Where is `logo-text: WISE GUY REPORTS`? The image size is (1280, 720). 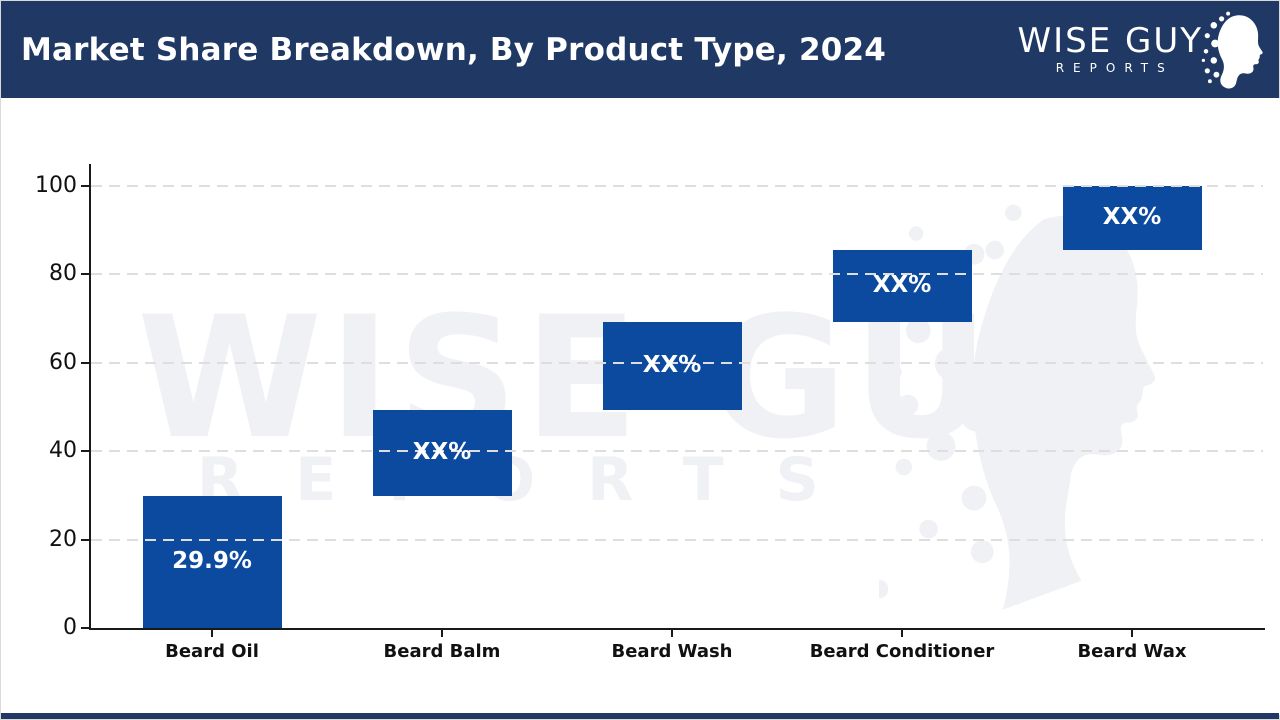
logo-text: WISE GUY REPORTS is located at coordinates (1110, 48).